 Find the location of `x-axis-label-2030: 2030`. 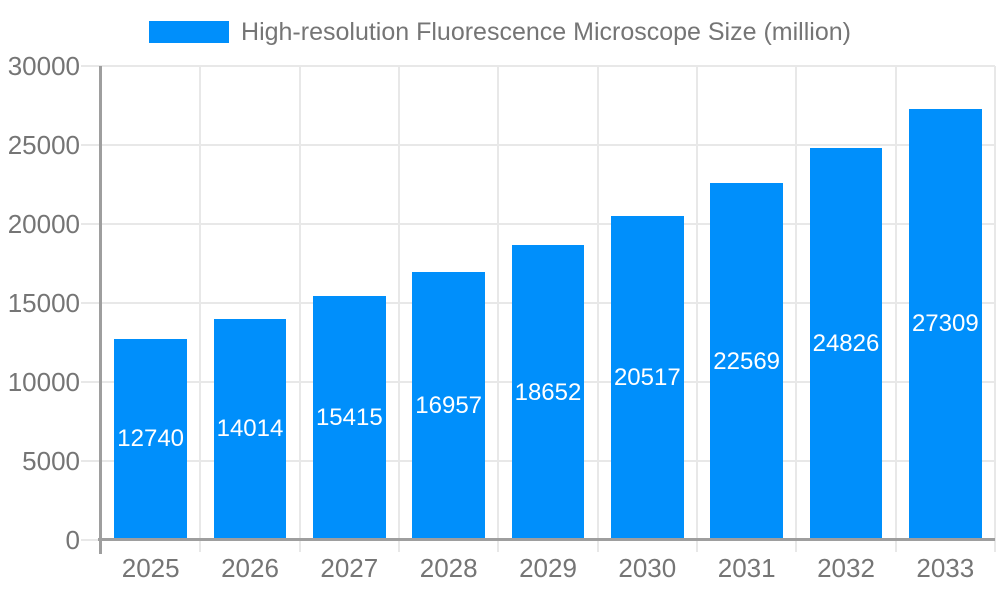

x-axis-label-2030: 2030 is located at coordinates (647, 568).